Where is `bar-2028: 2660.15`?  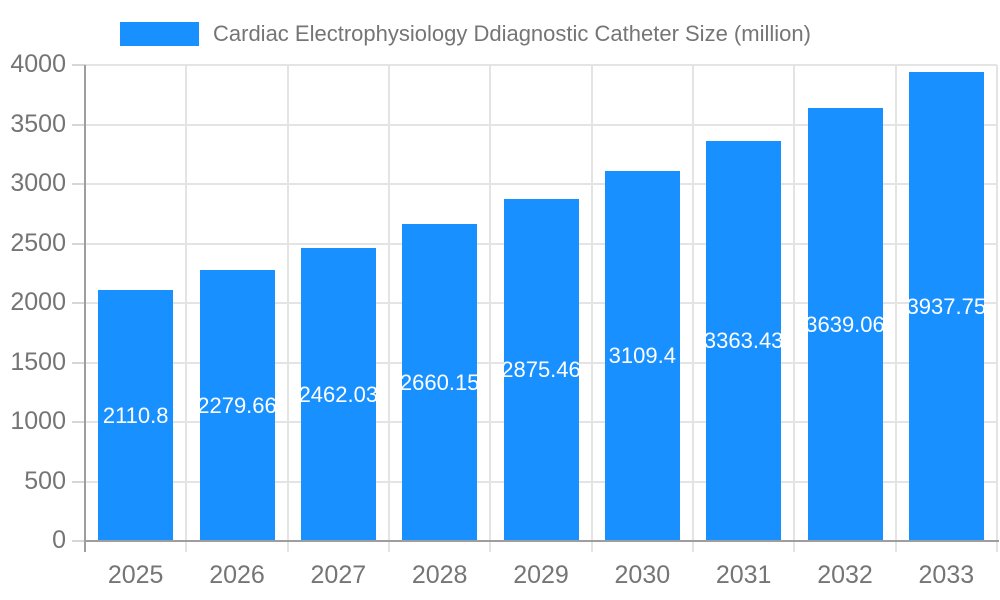 bar-2028: 2660.15 is located at coordinates (440, 382).